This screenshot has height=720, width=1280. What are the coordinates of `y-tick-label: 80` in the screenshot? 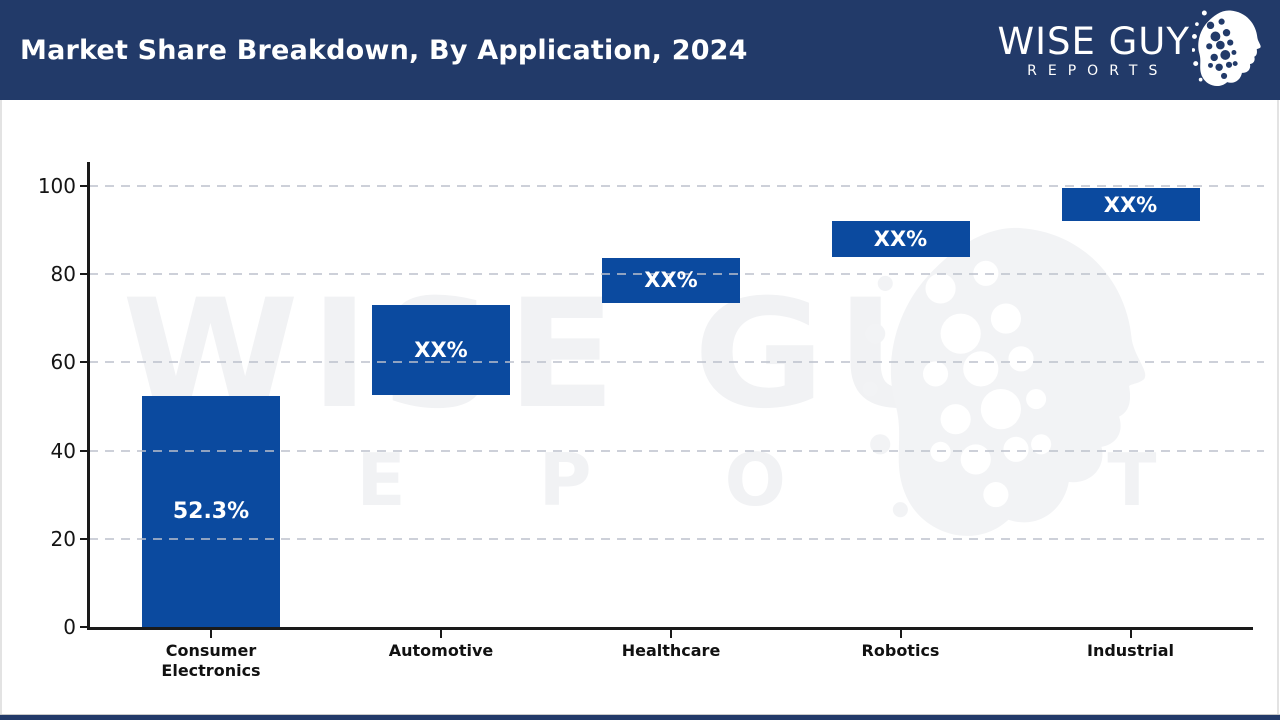 It's located at (63, 274).